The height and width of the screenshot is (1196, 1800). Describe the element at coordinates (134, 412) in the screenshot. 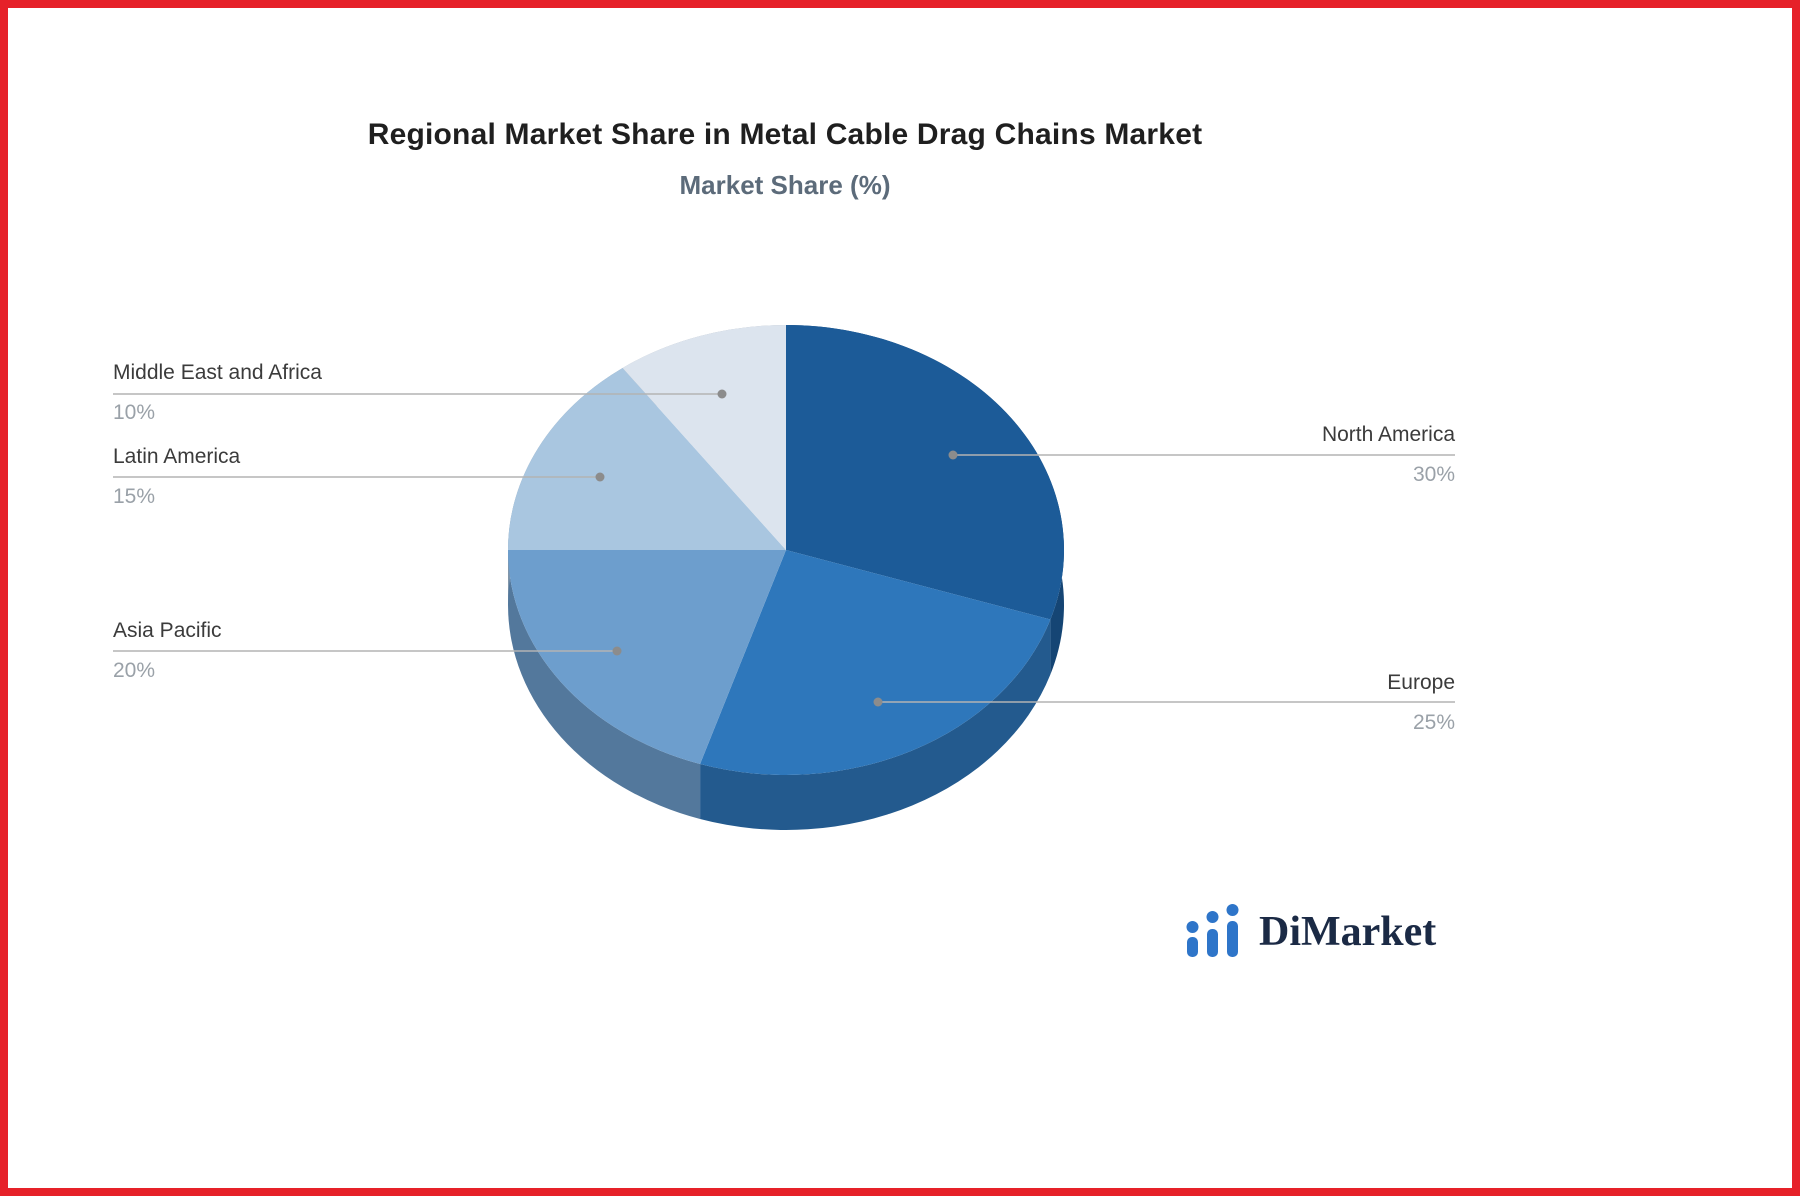

I see `slice-value: 10%` at that location.